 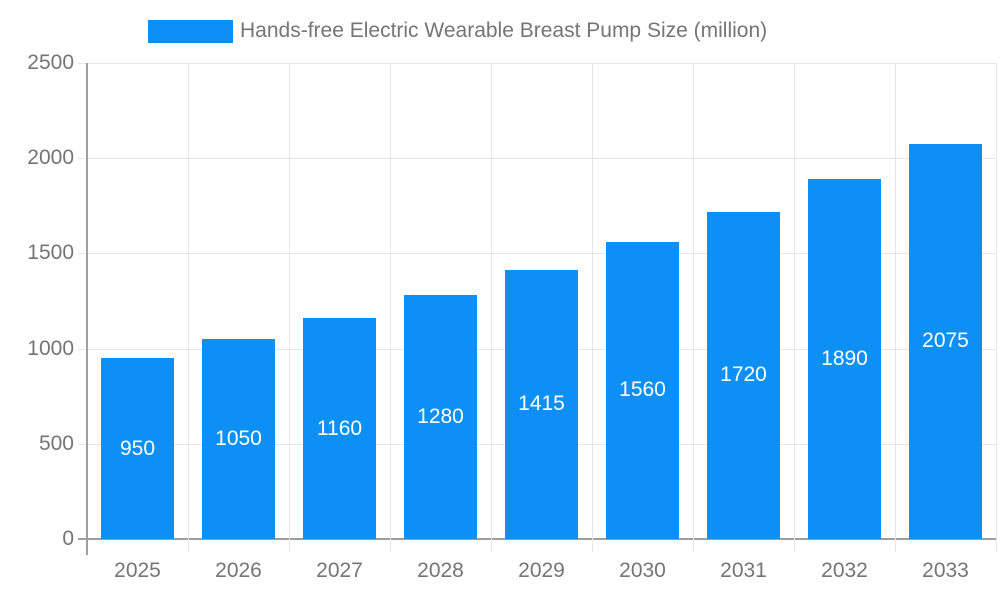 I want to click on bar-value-label: 950, so click(x=137, y=448).